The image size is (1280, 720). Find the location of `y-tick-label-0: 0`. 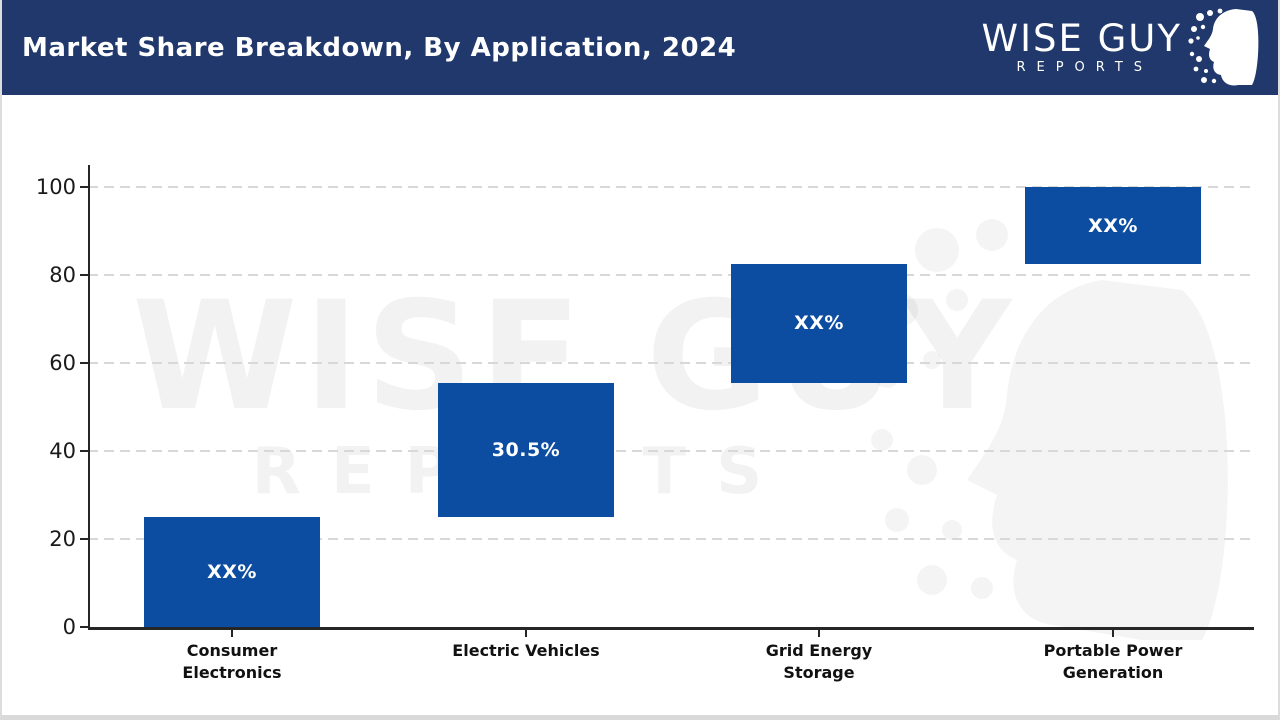

y-tick-label-0: 0 is located at coordinates (69, 627).